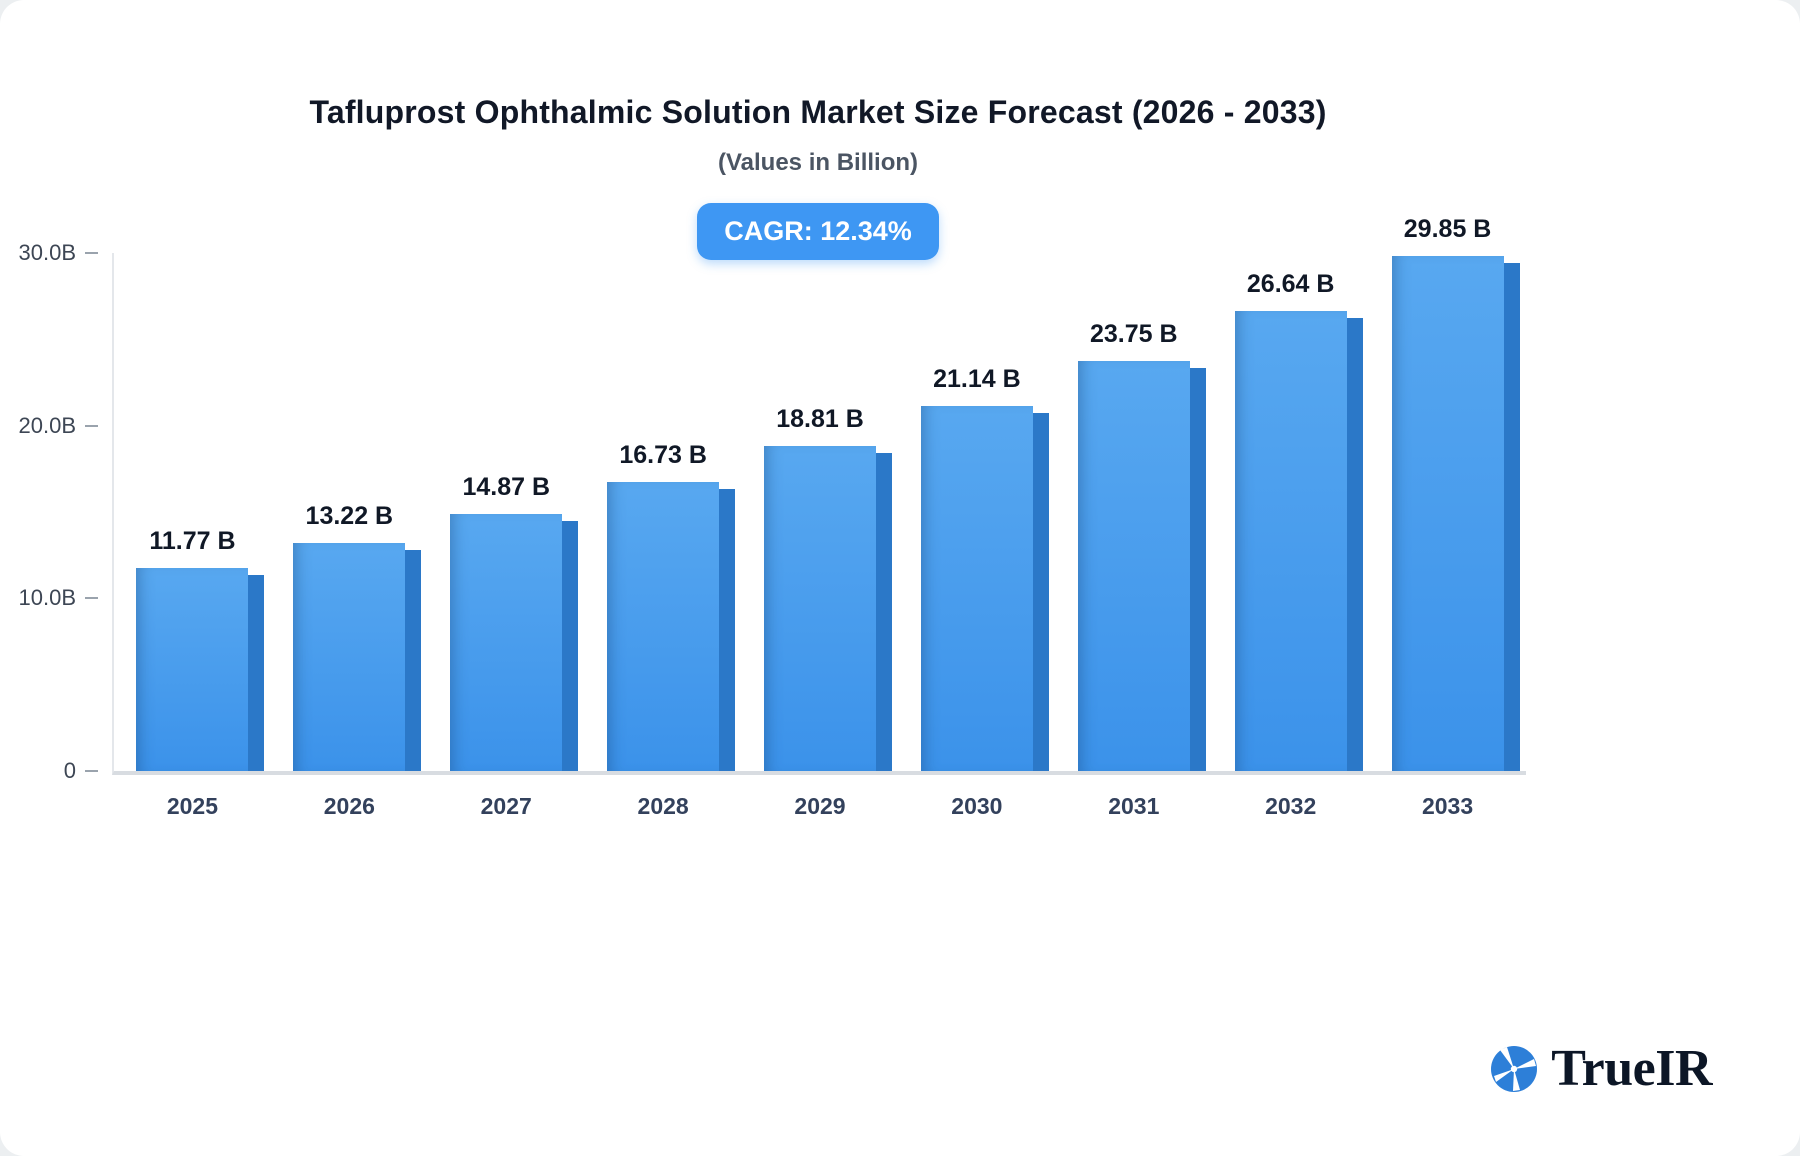 Image resolution: width=1800 pixels, height=1156 pixels. Describe the element at coordinates (977, 378) in the screenshot. I see `bar-value-label: 21.14 B` at that location.